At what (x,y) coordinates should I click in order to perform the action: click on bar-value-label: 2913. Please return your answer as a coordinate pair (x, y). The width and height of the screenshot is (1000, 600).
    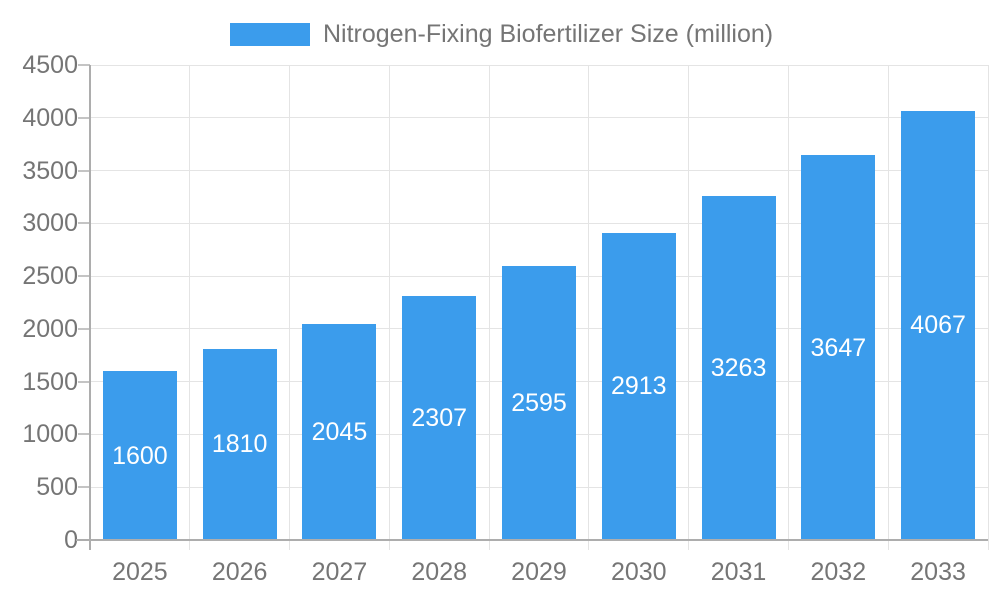
    Looking at the image, I should click on (638, 386).